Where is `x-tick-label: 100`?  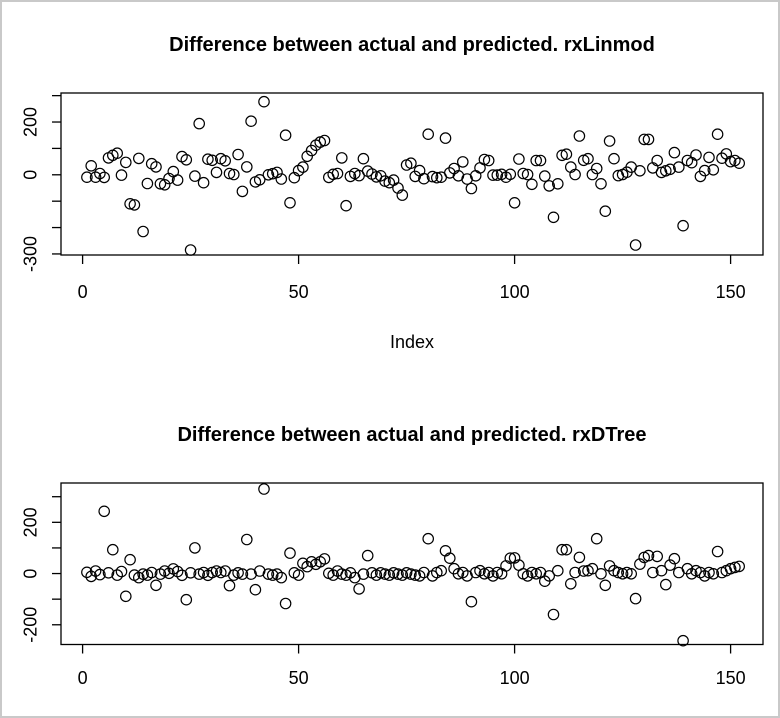 x-tick-label: 100 is located at coordinates (515, 678).